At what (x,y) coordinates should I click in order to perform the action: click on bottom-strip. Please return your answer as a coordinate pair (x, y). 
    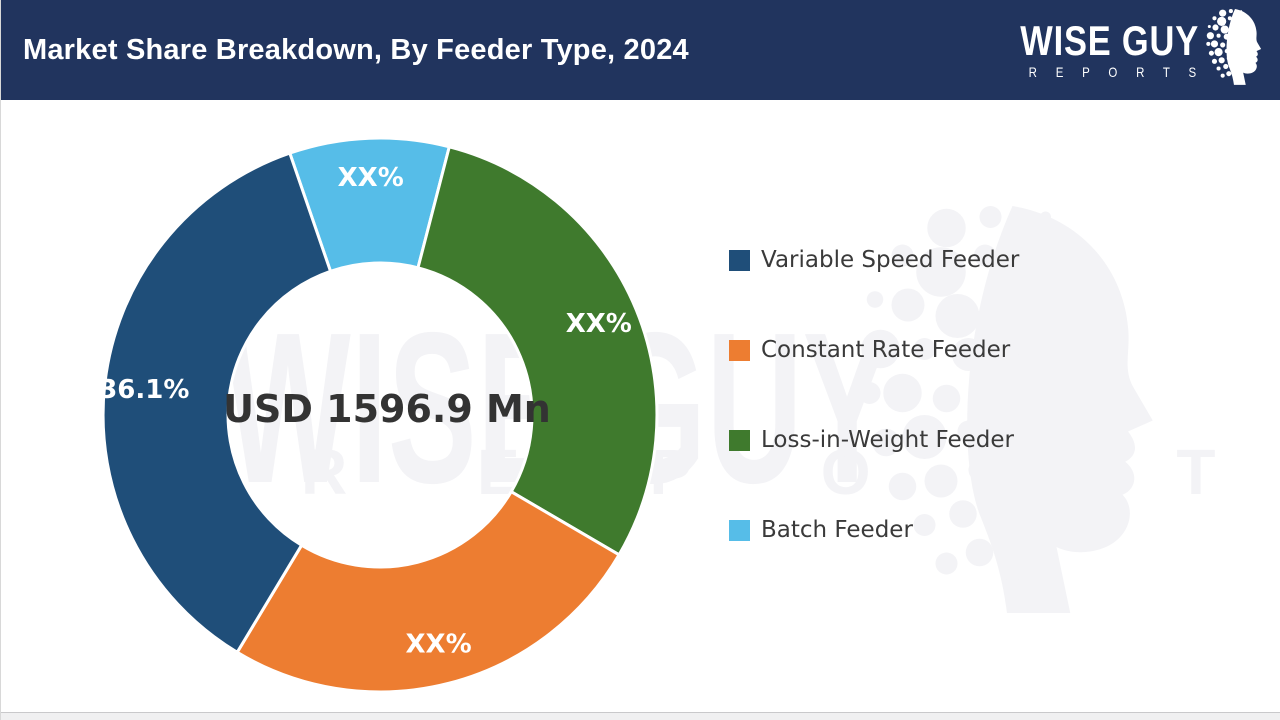
    Looking at the image, I should click on (640, 716).